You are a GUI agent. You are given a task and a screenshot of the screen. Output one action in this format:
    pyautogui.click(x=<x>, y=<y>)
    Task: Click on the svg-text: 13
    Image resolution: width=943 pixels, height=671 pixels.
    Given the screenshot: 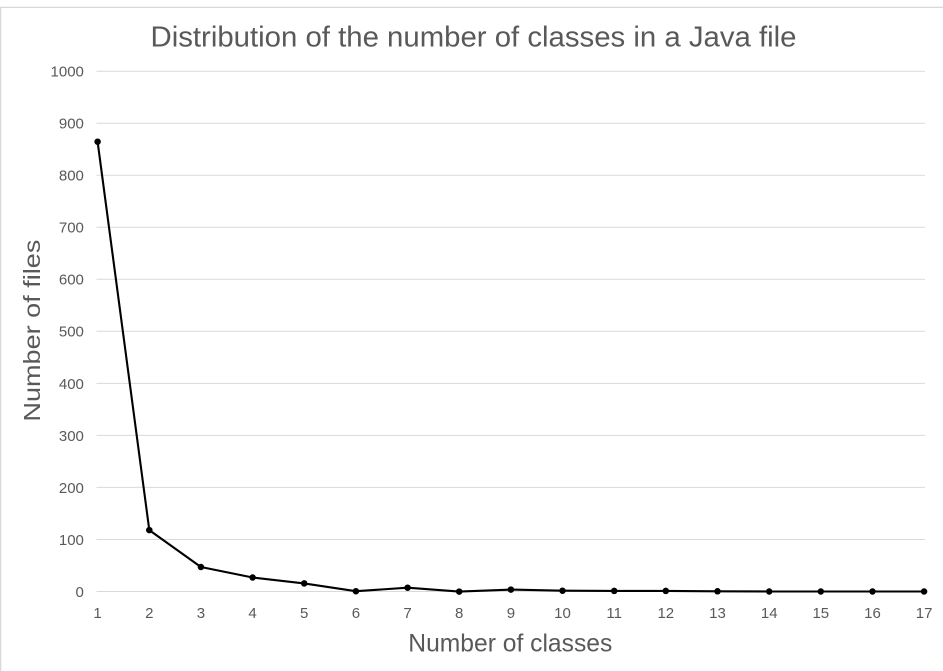 What is the action you would take?
    pyautogui.click(x=717, y=613)
    